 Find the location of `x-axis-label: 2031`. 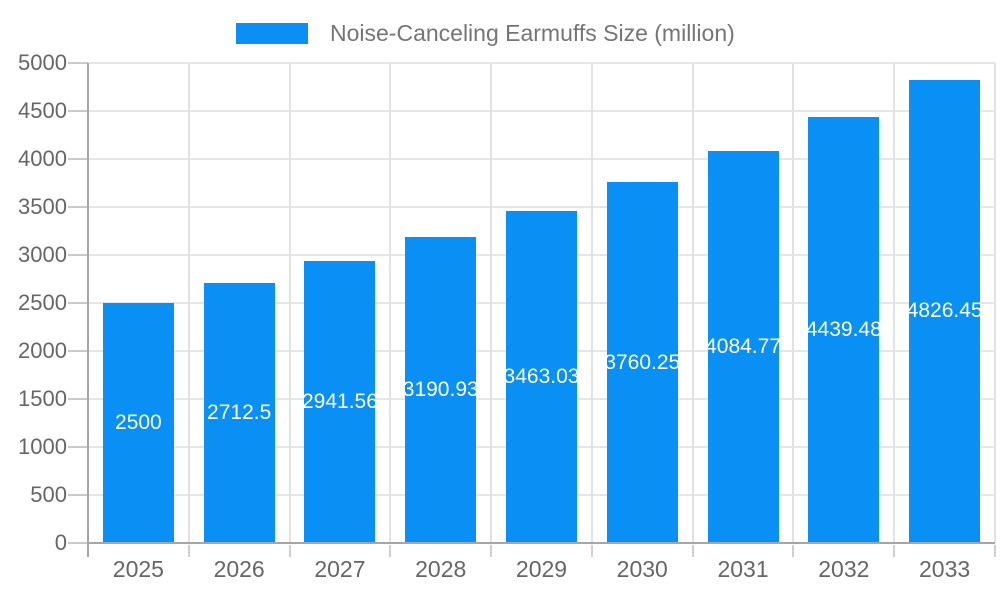

x-axis-label: 2031 is located at coordinates (743, 569).